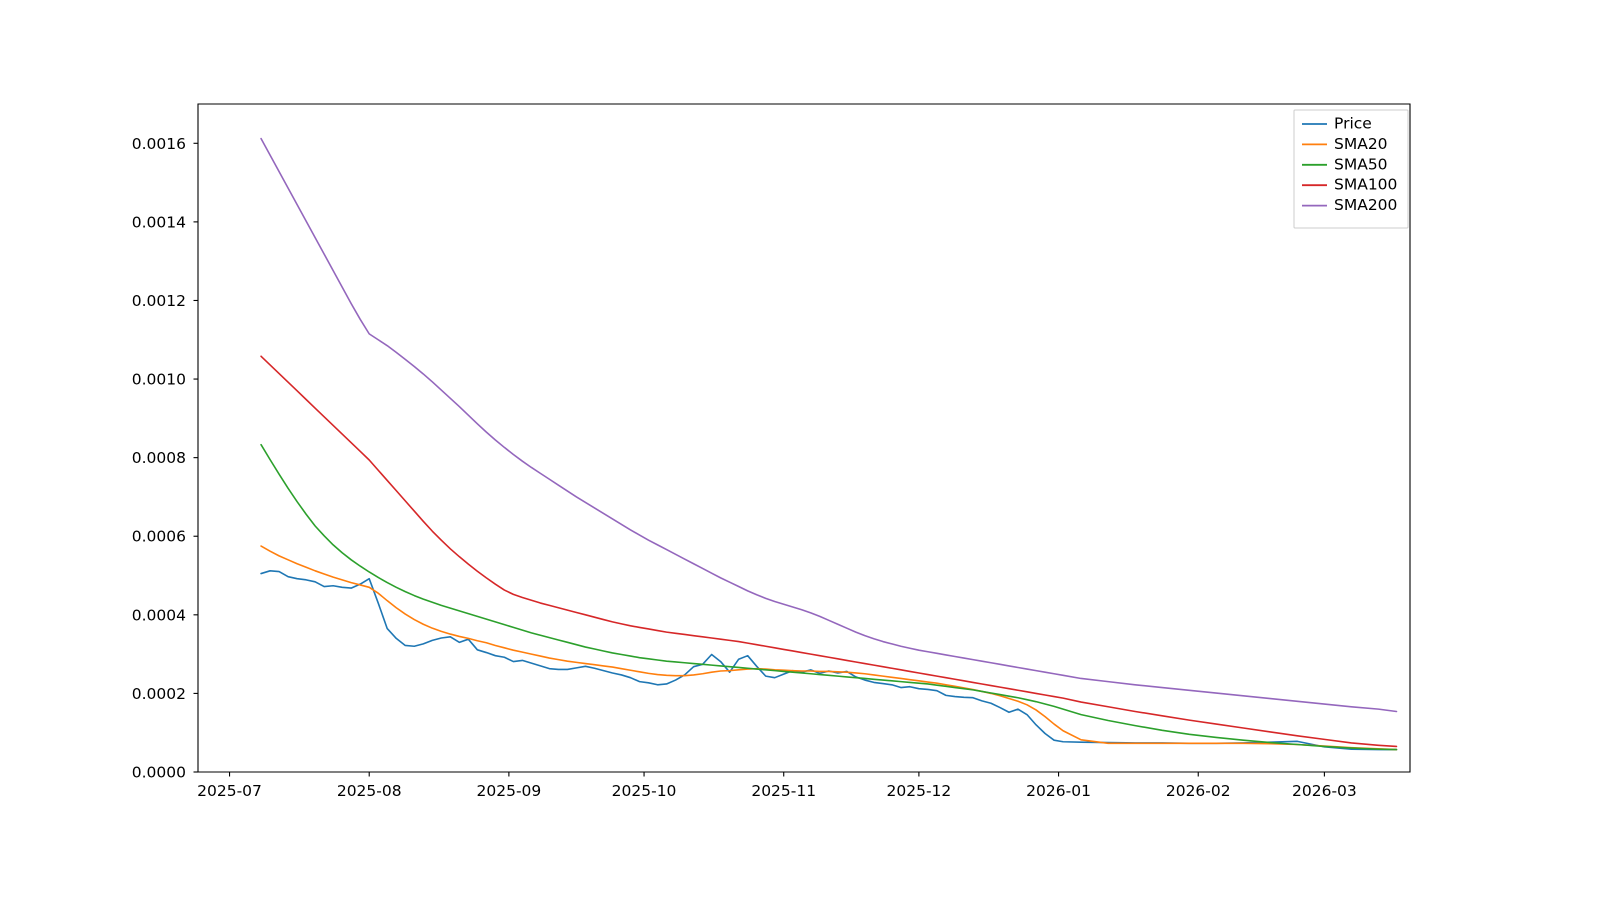  I want to click on y-tick-label: 0.0004, so click(159, 615).